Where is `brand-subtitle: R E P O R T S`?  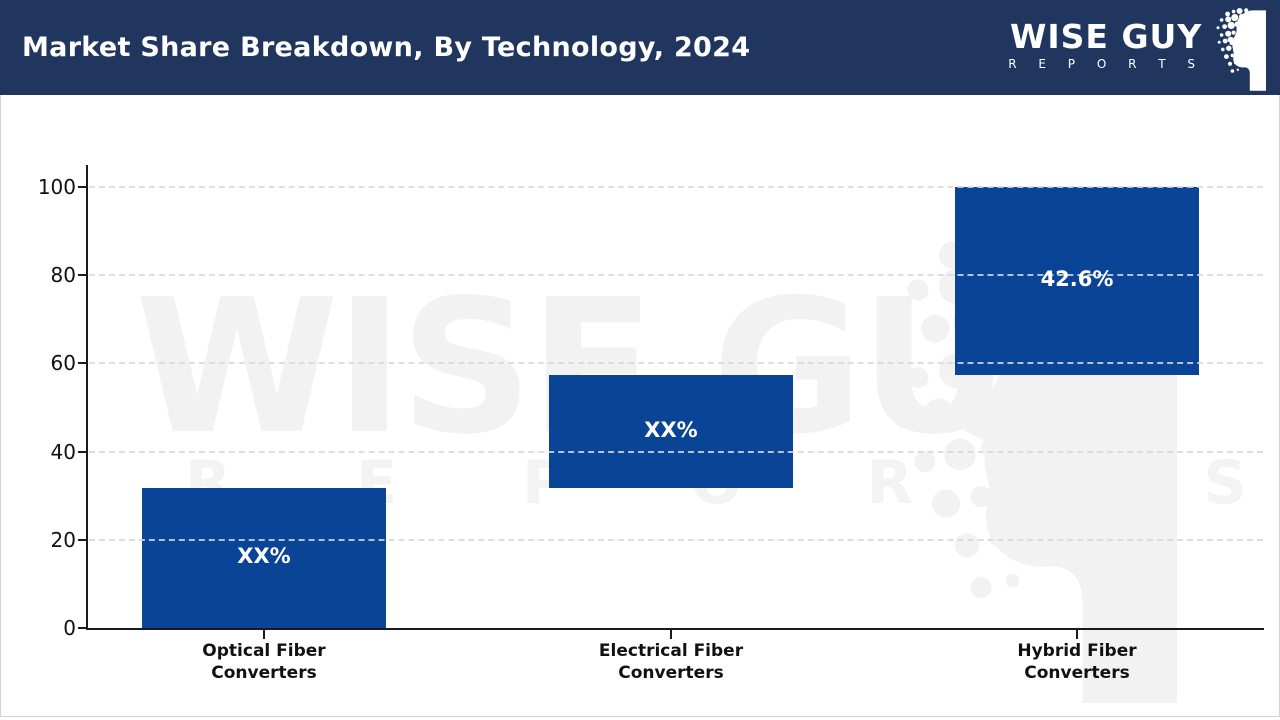 brand-subtitle: R E P O R T S is located at coordinates (1106, 63).